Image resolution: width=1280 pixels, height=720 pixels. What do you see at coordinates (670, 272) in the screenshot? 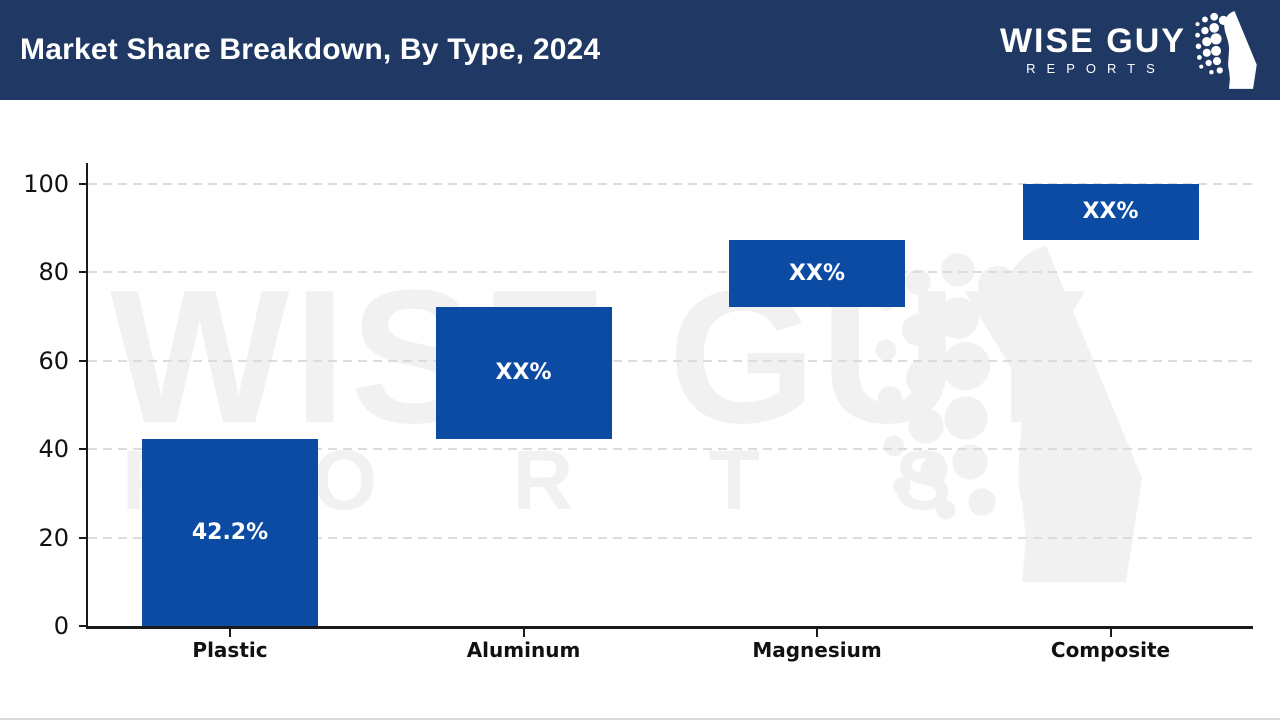
I see `gridline-y80` at bounding box center [670, 272].